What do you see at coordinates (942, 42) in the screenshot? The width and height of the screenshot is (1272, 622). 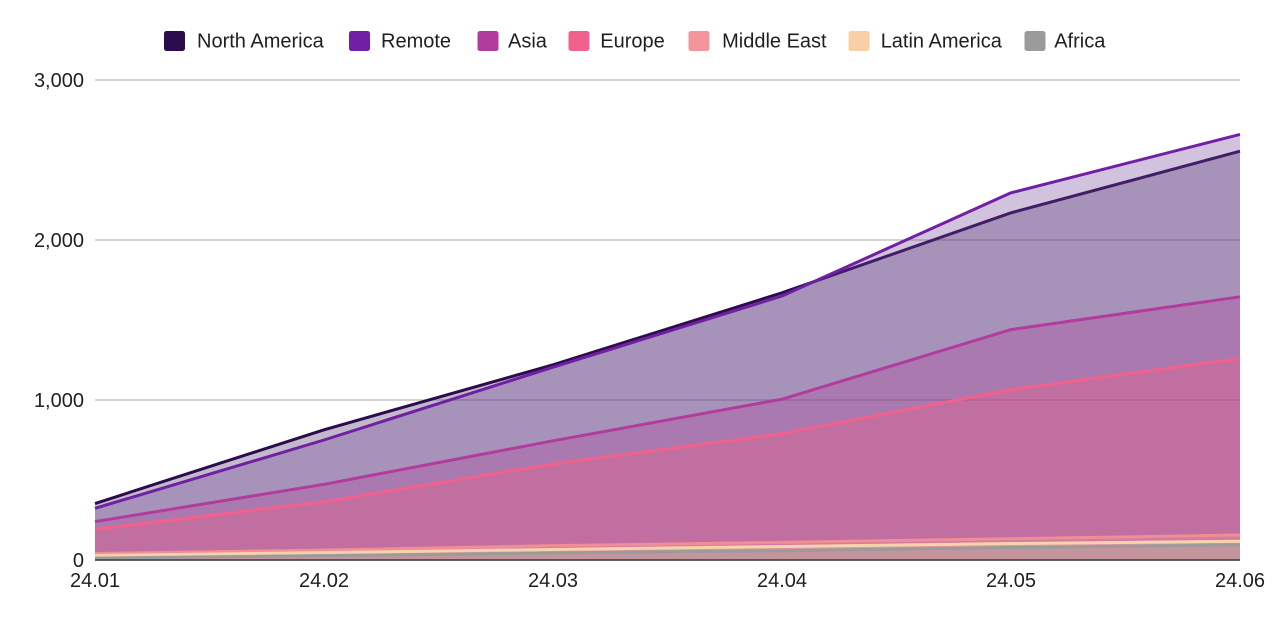 I see `svg-text: Latin America` at bounding box center [942, 42].